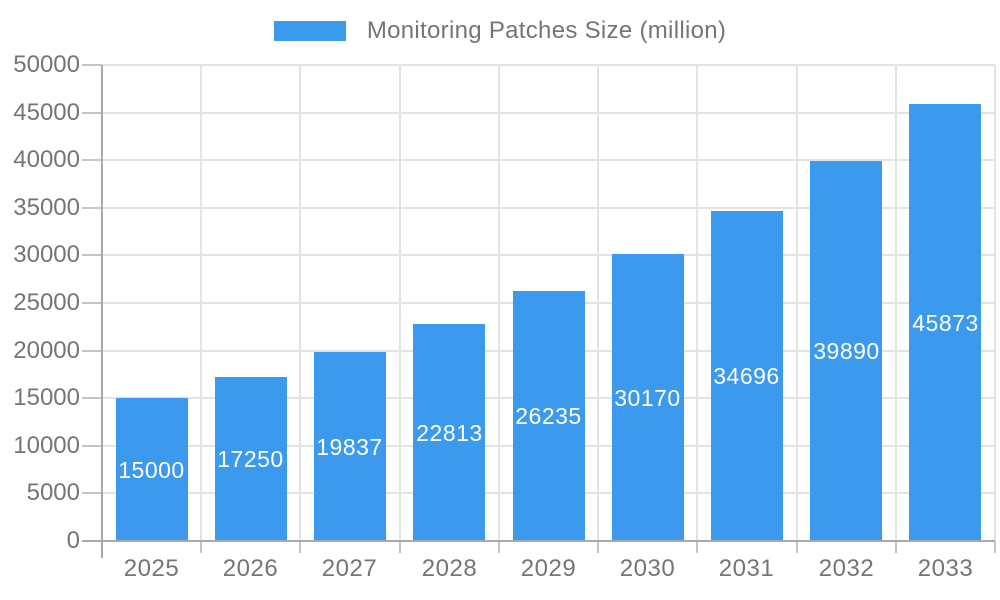 The width and height of the screenshot is (1000, 600). Describe the element at coordinates (152, 469) in the screenshot. I see `bar-2025` at that location.